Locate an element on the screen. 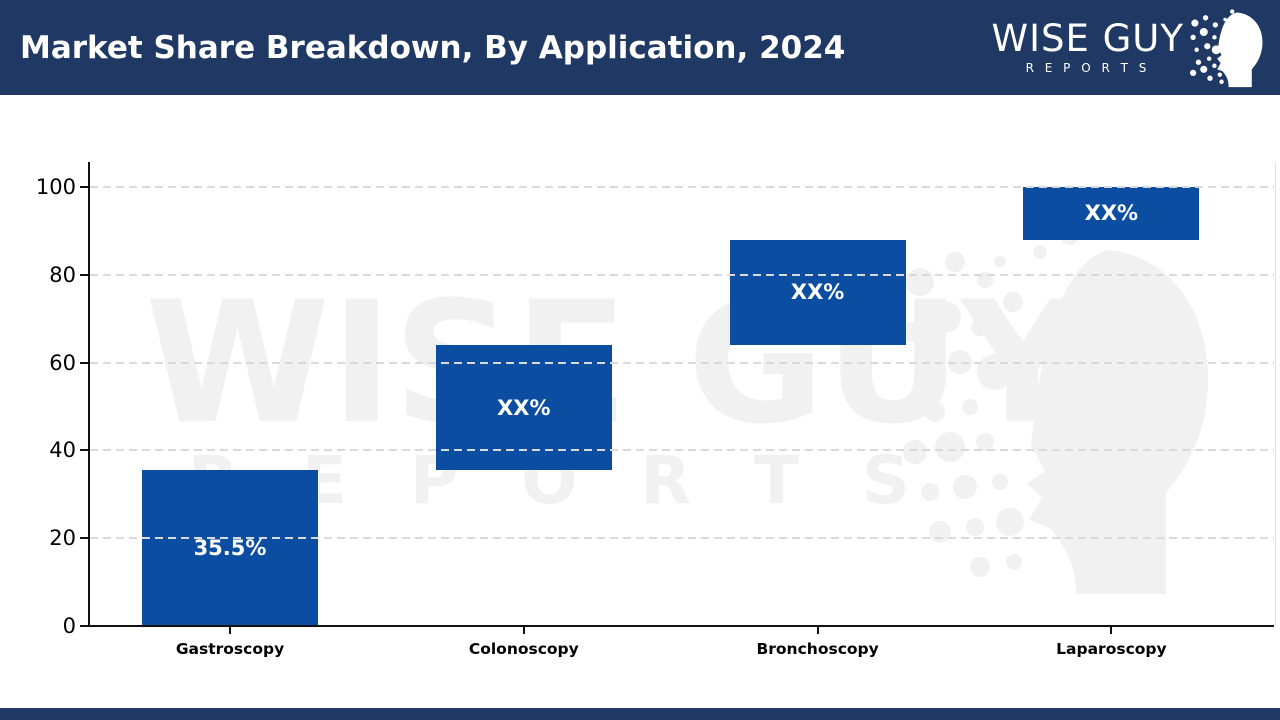  x-axis-label-gastroscopy: Gastroscopy is located at coordinates (230, 649).